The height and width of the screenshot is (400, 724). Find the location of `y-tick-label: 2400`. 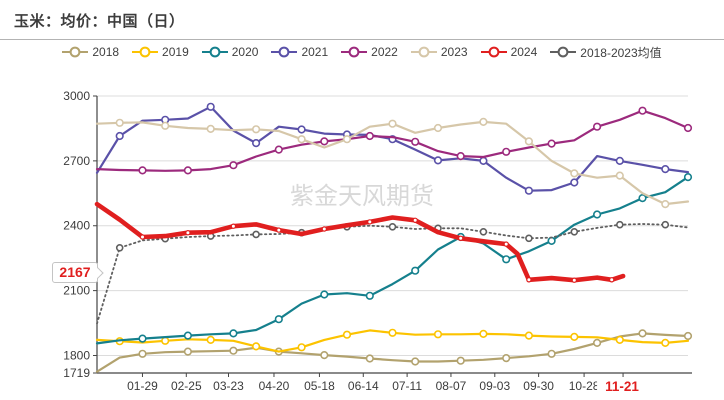

y-tick-label: 2400 is located at coordinates (76, 226).